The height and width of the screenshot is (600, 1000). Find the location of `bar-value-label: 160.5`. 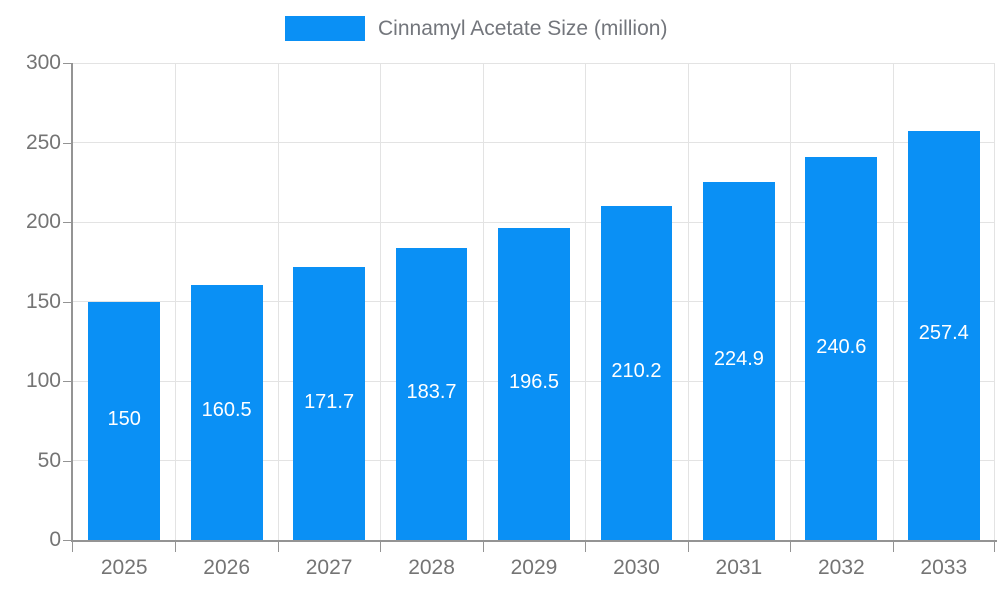

bar-value-label: 160.5 is located at coordinates (226, 410).